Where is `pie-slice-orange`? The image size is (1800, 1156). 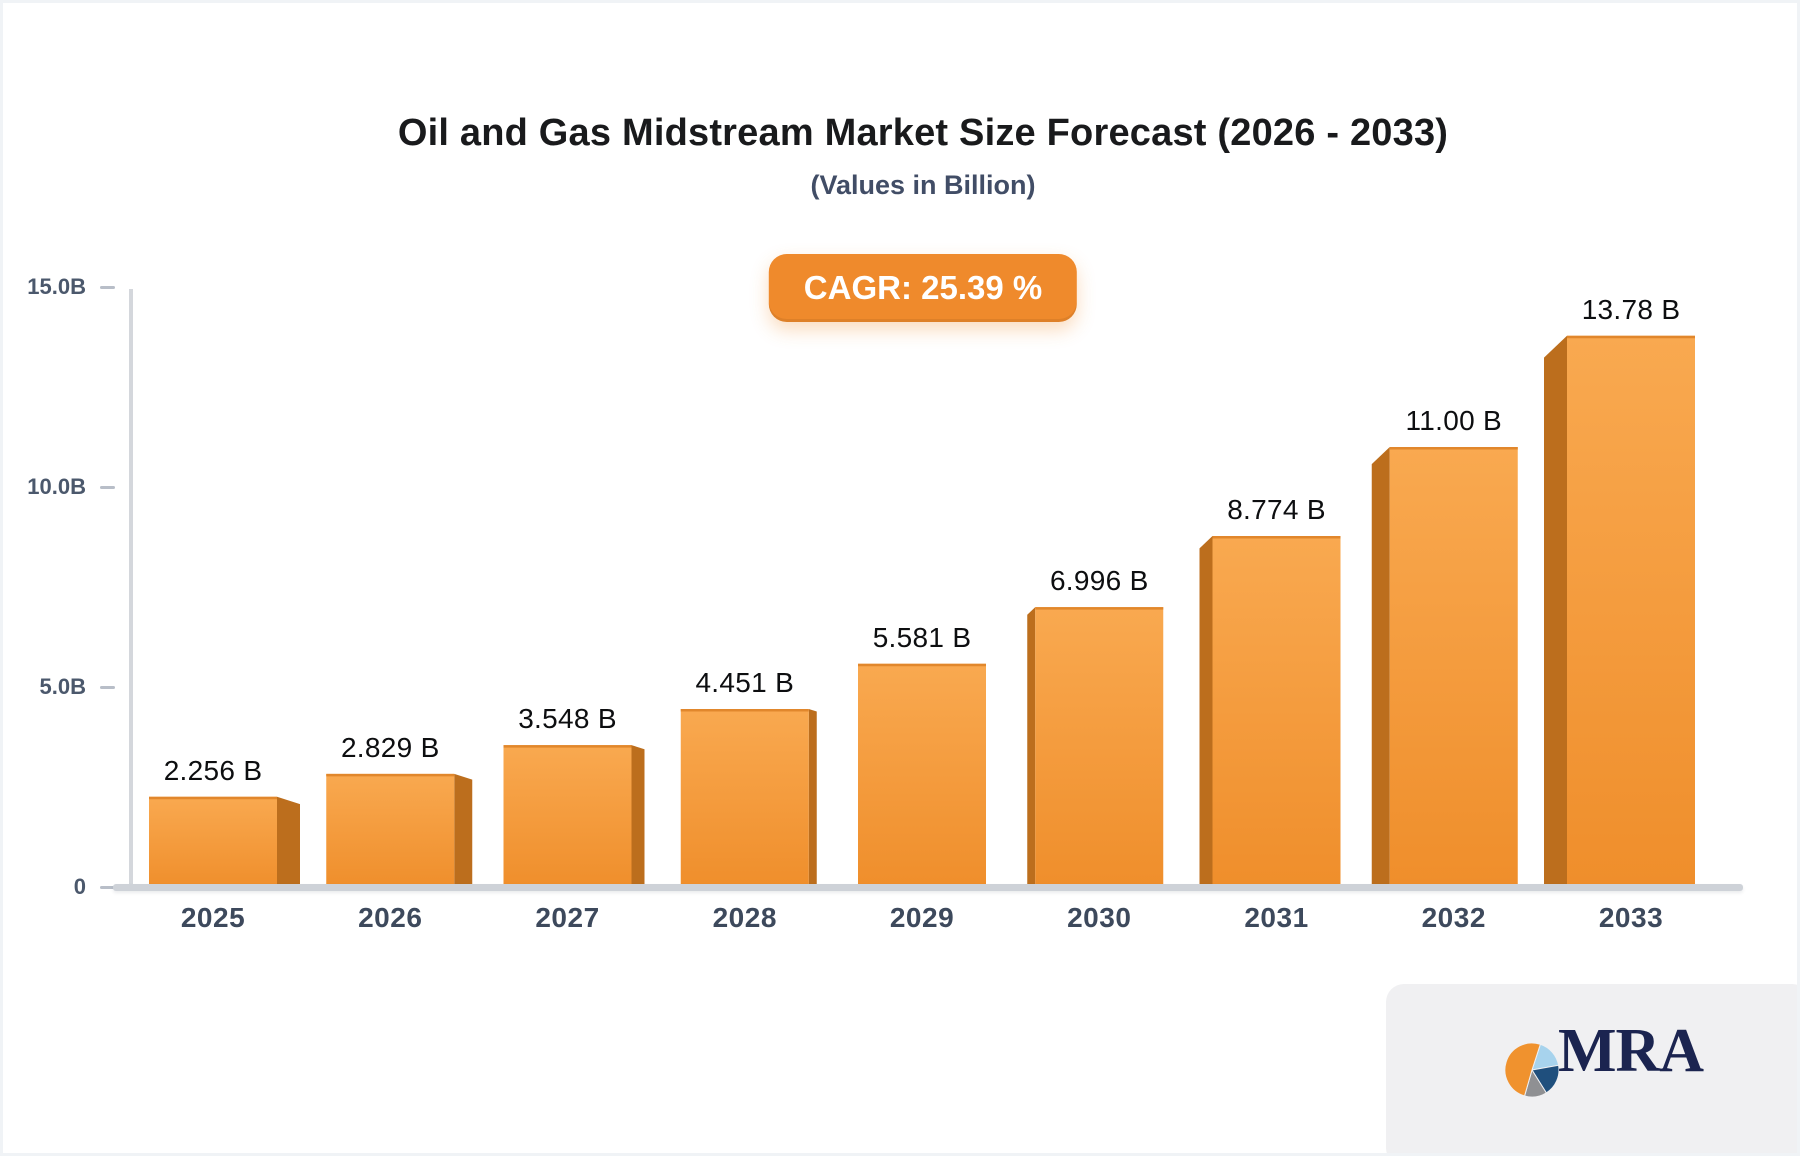
pie-slice-orange is located at coordinates (1522, 1069).